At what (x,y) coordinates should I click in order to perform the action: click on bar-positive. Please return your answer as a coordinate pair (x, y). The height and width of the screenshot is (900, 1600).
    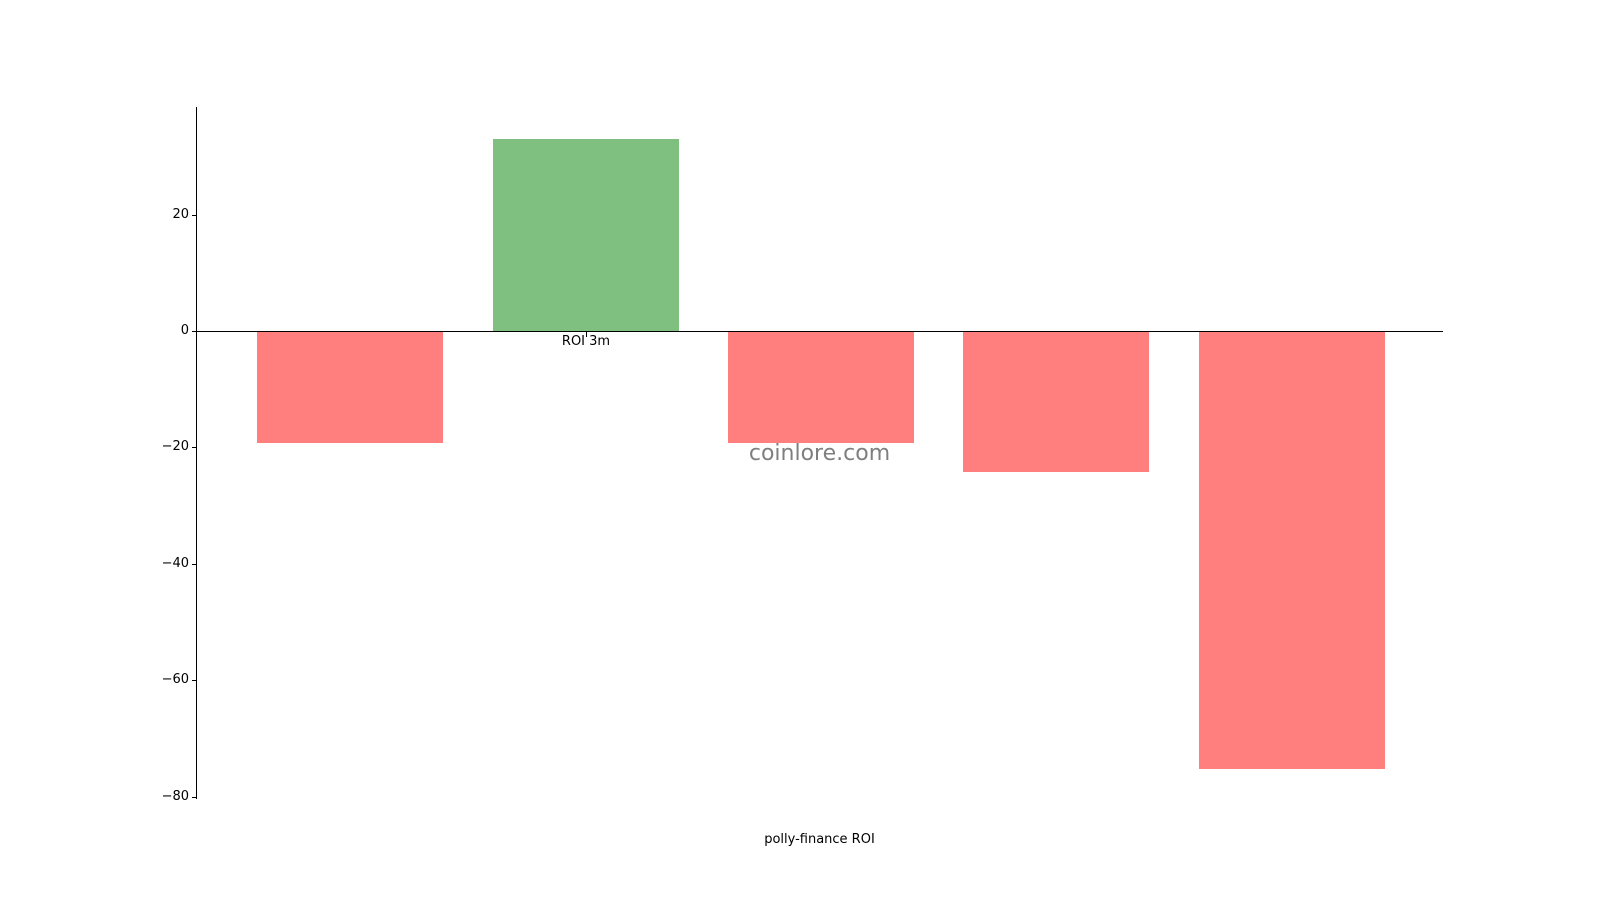
    Looking at the image, I should click on (586, 235).